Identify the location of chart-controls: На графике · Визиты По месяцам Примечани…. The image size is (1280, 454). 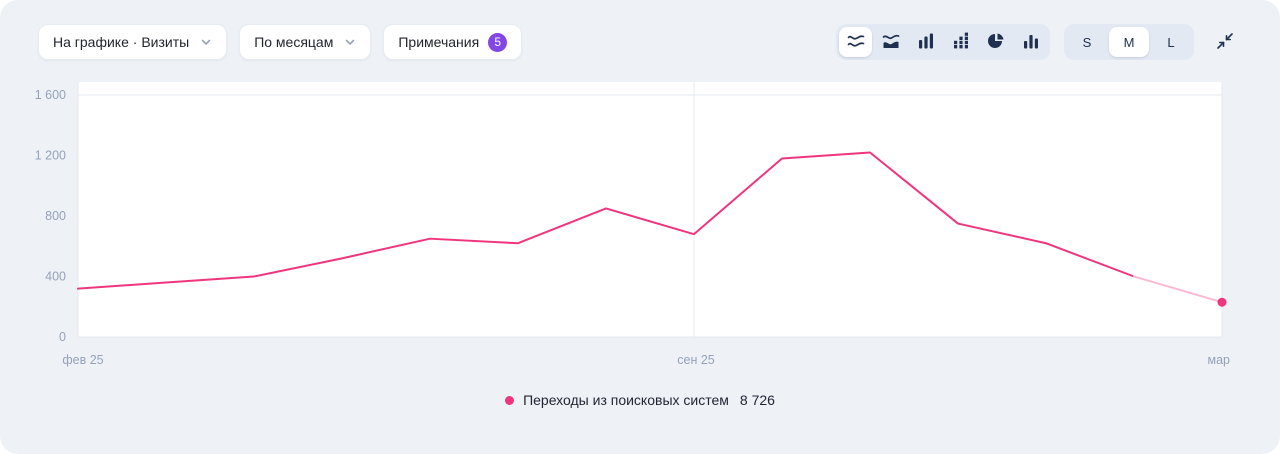
(280, 42).